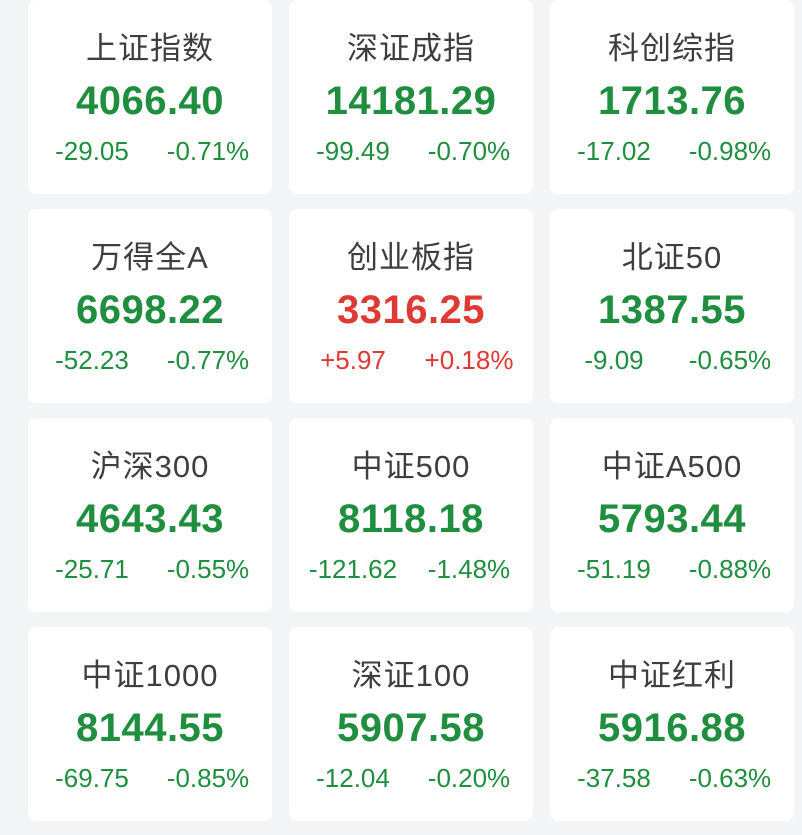  I want to click on index-change-pct: -0.85%, so click(208, 778).